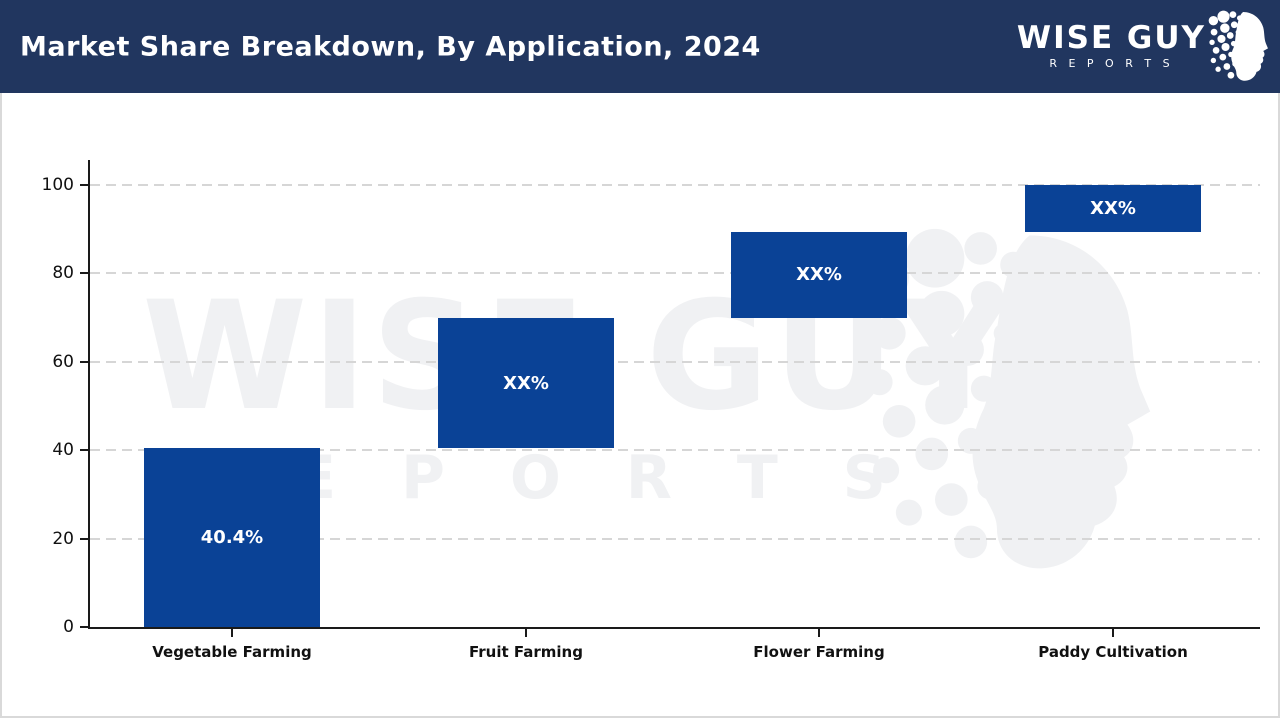  Describe the element at coordinates (68, 627) in the screenshot. I see `y-tick-label: 0` at that location.